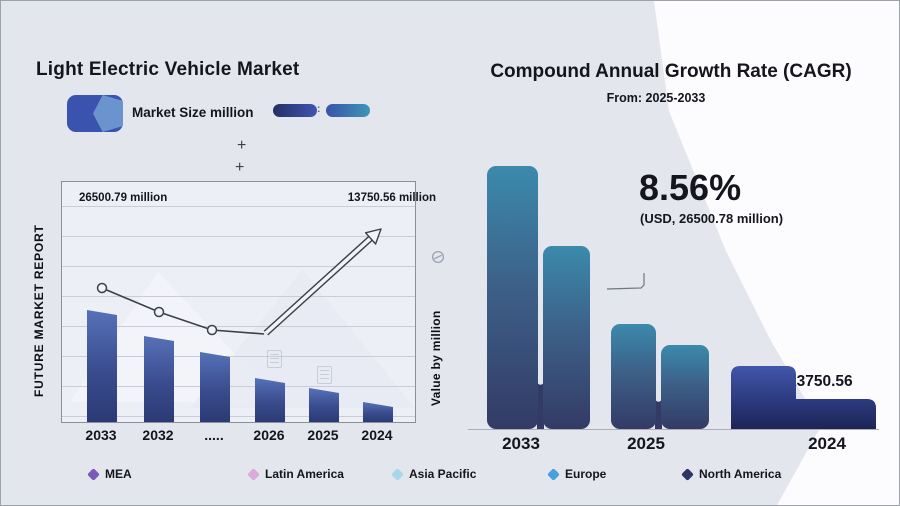 This screenshot has height=506, width=900. I want to click on legend-item-north-america: North America, so click(731, 474).